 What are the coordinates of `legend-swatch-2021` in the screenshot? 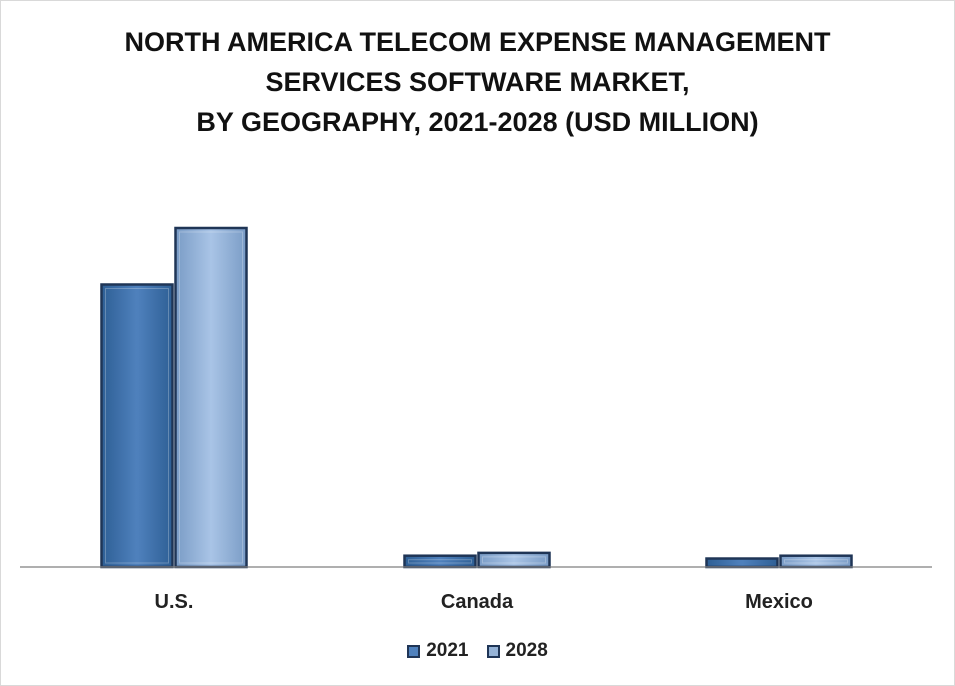 It's located at (414, 651).